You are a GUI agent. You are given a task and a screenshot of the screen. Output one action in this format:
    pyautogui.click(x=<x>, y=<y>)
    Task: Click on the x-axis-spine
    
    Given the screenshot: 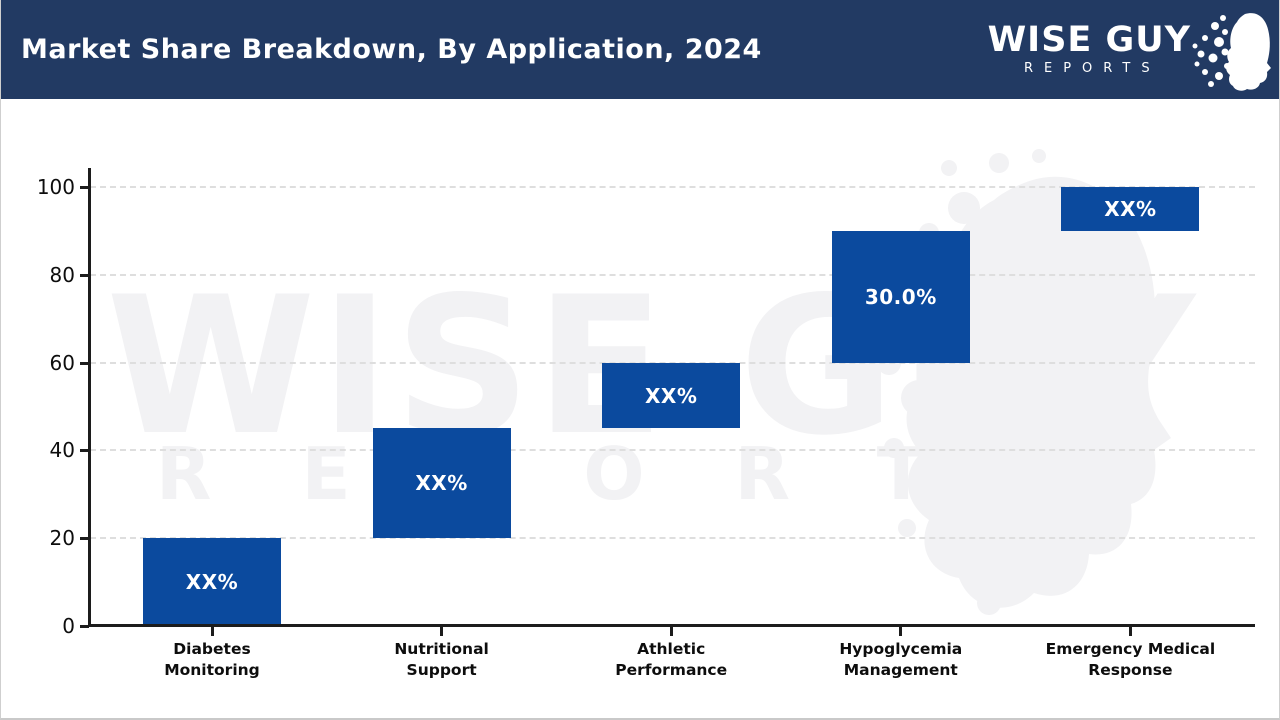 What is the action you would take?
    pyautogui.click(x=671, y=625)
    